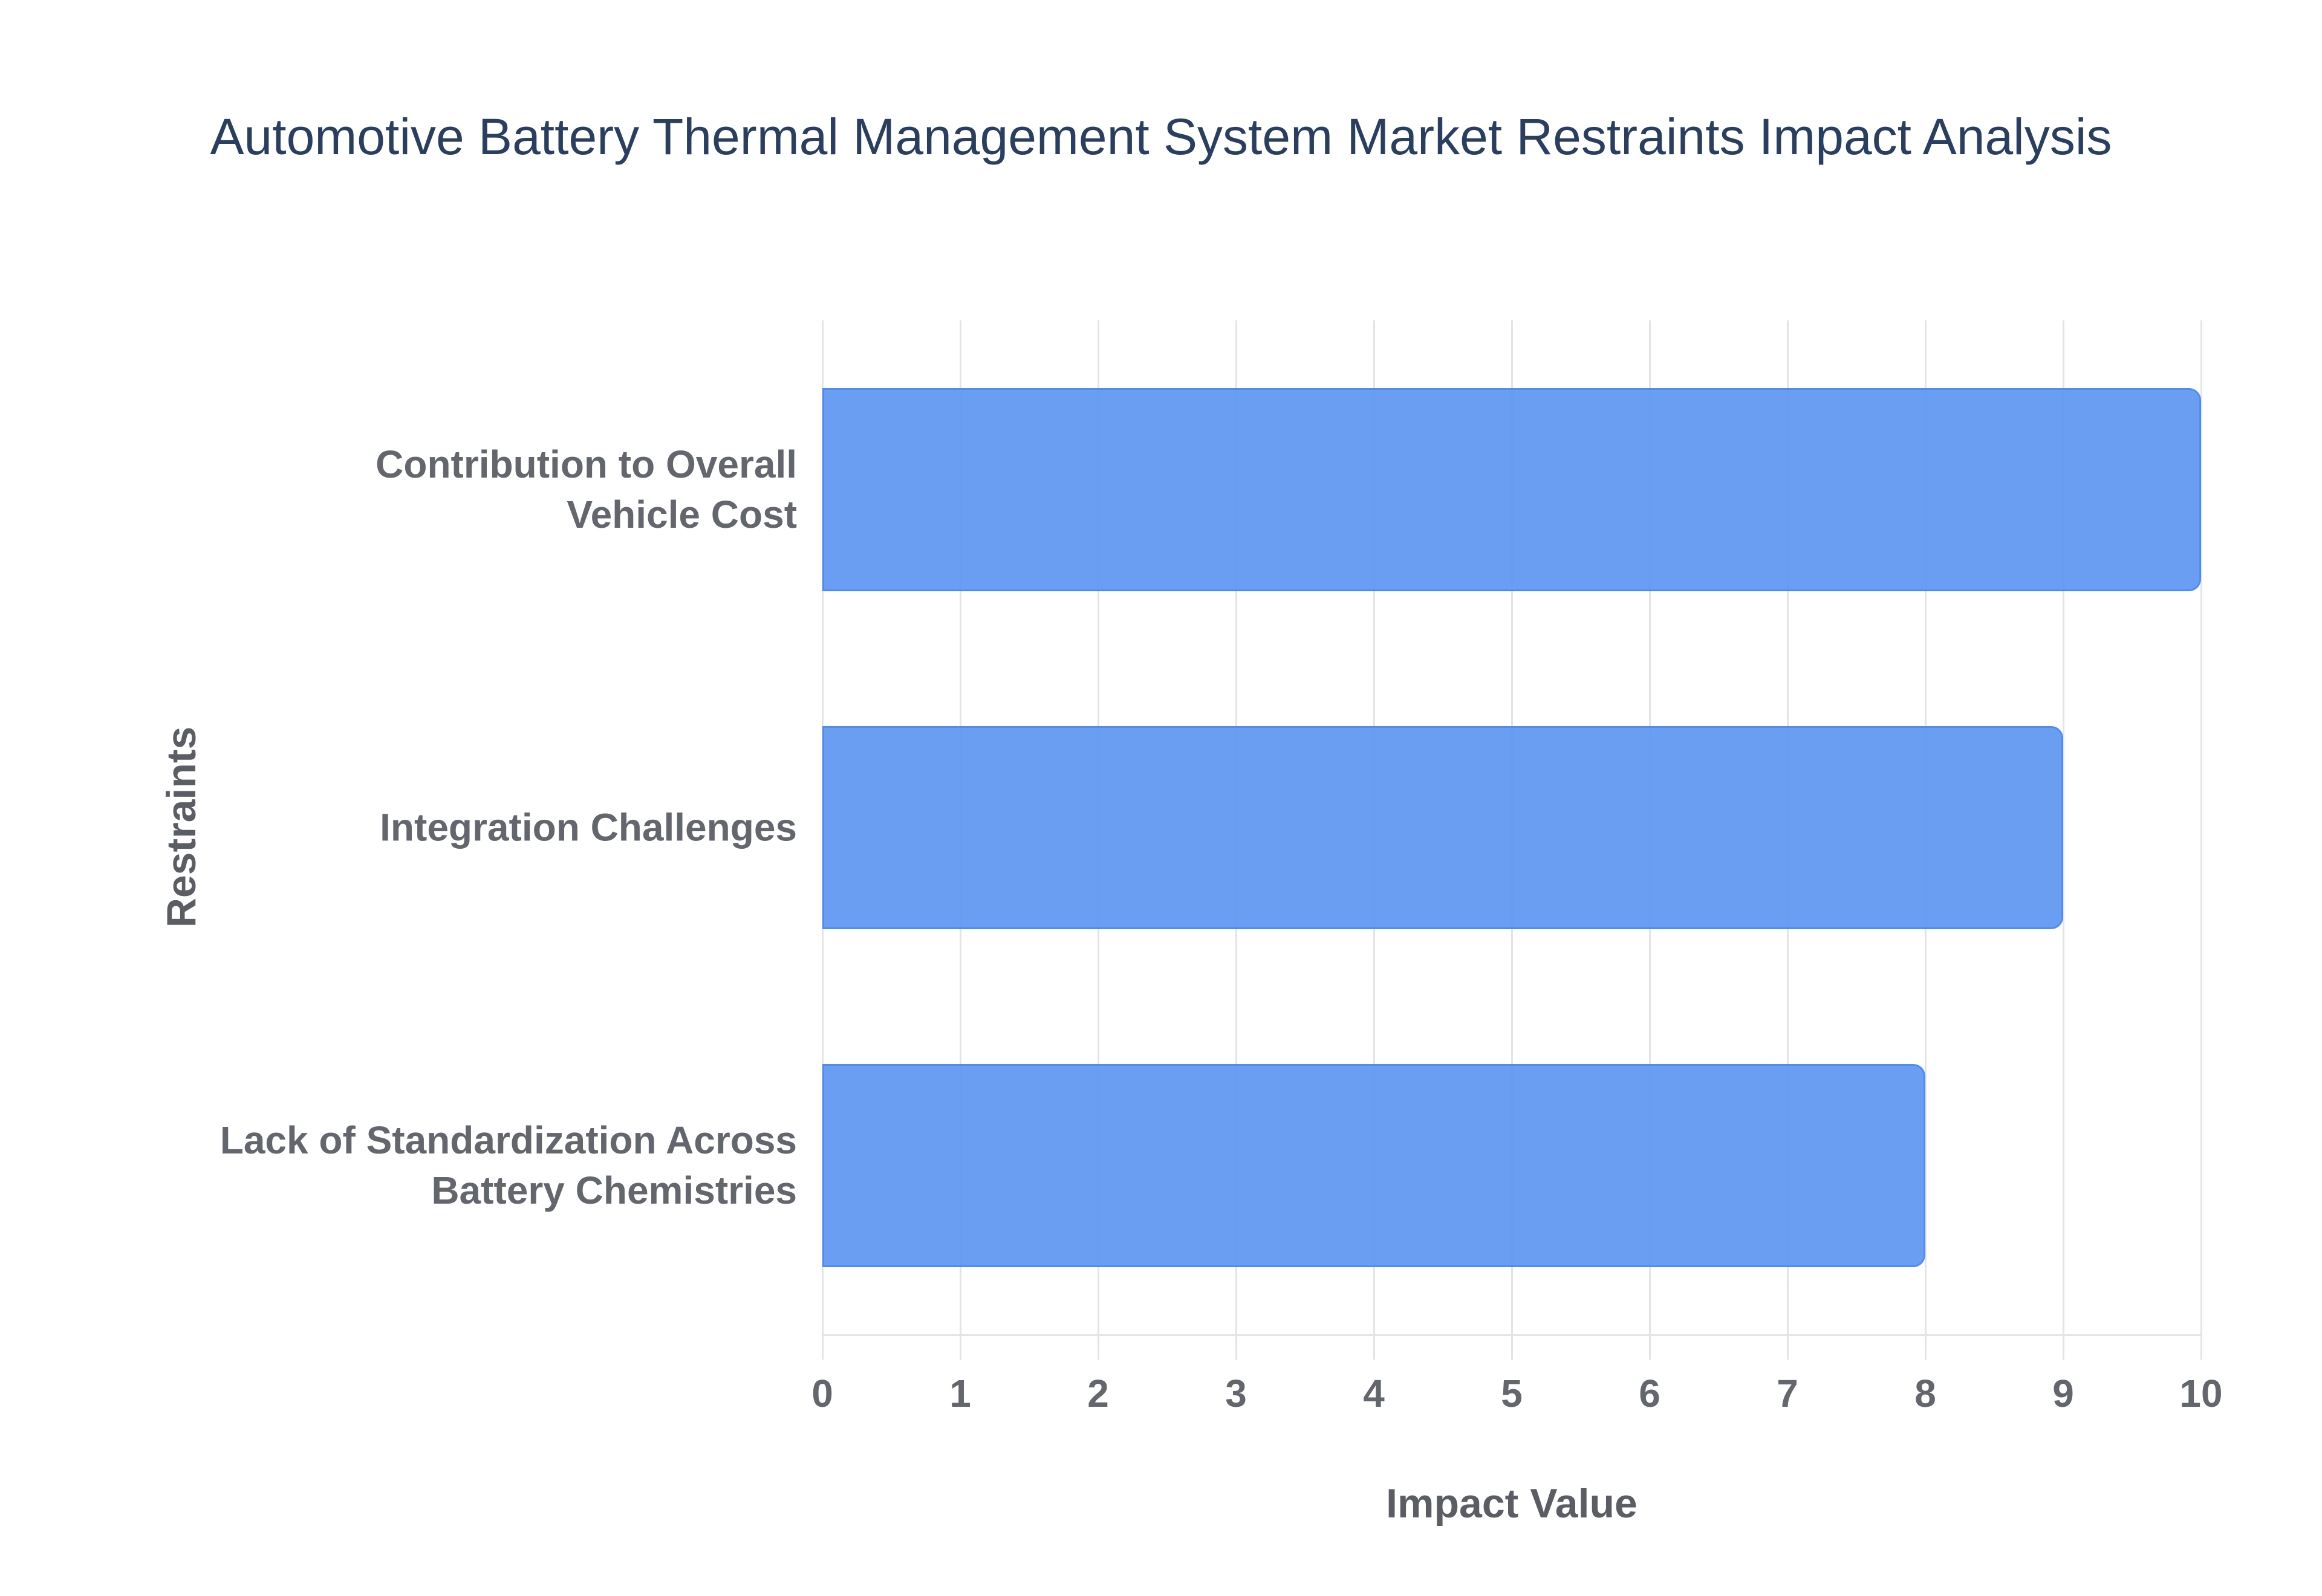 This screenshot has width=2322, height=1596. I want to click on y-tick-label-1: Integration Challenges, so click(588, 827).